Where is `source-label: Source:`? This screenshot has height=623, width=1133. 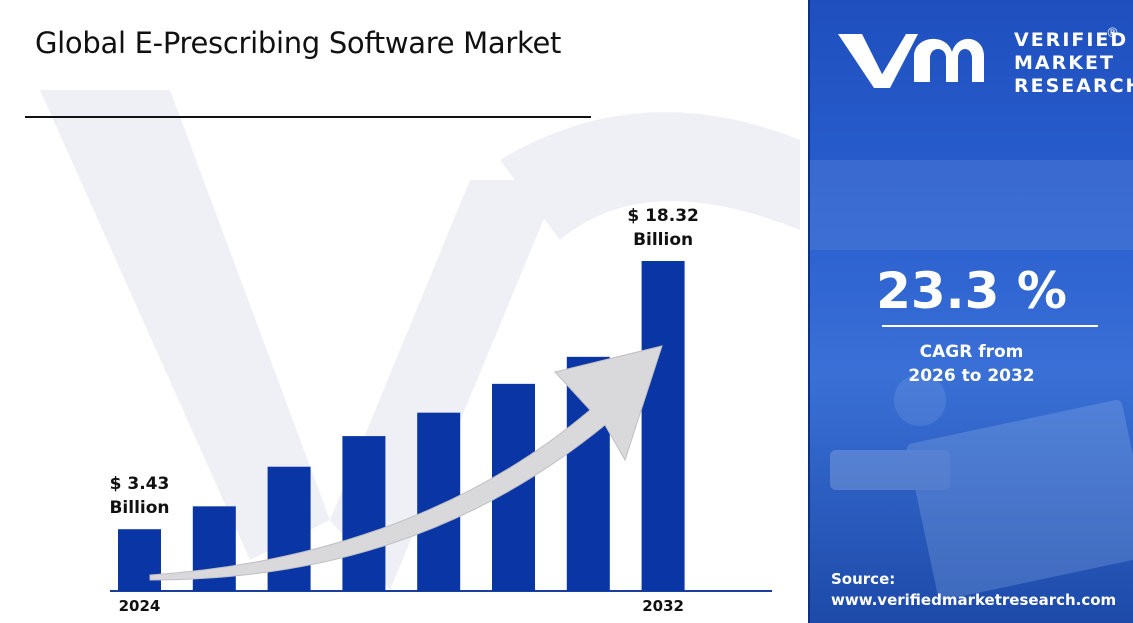 source-label: Source: is located at coordinates (863, 579).